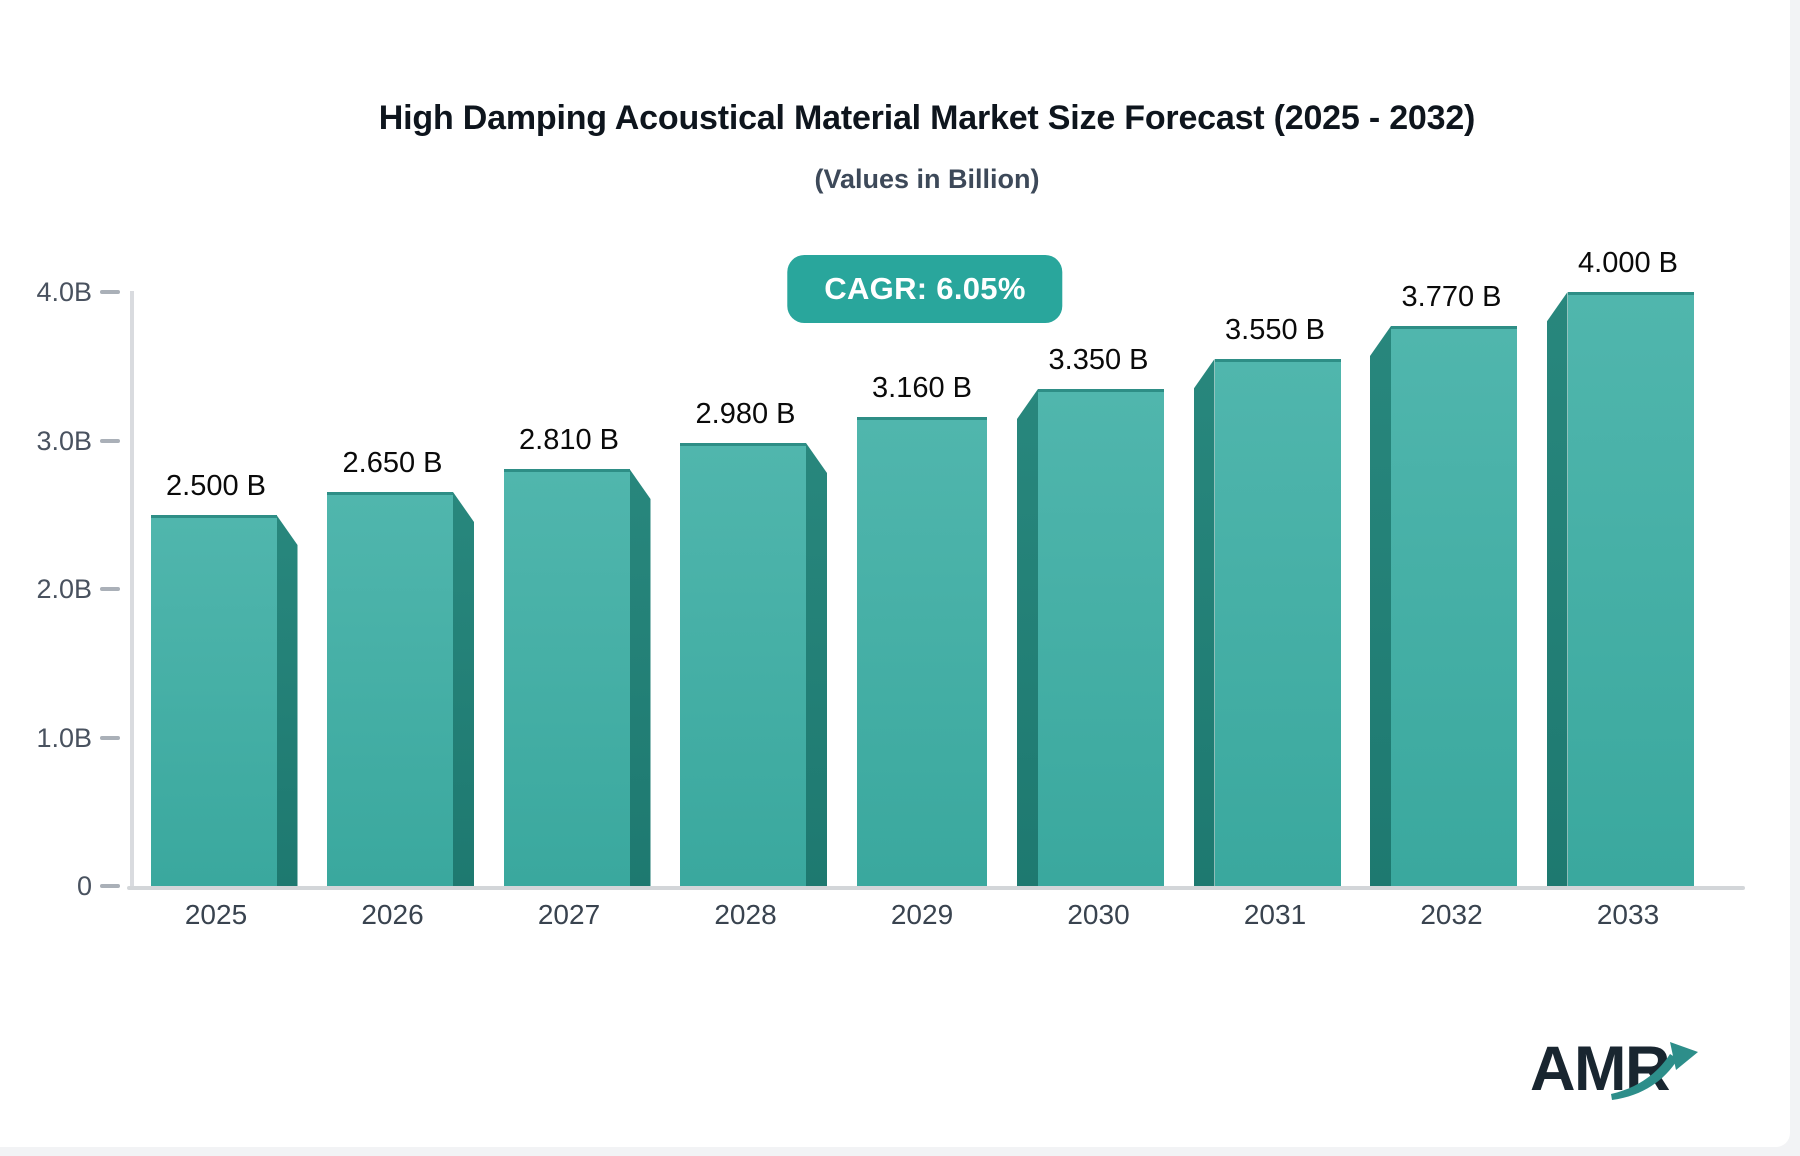 This screenshot has height=1156, width=1800. I want to click on x-tick-label: 2025, so click(216, 914).